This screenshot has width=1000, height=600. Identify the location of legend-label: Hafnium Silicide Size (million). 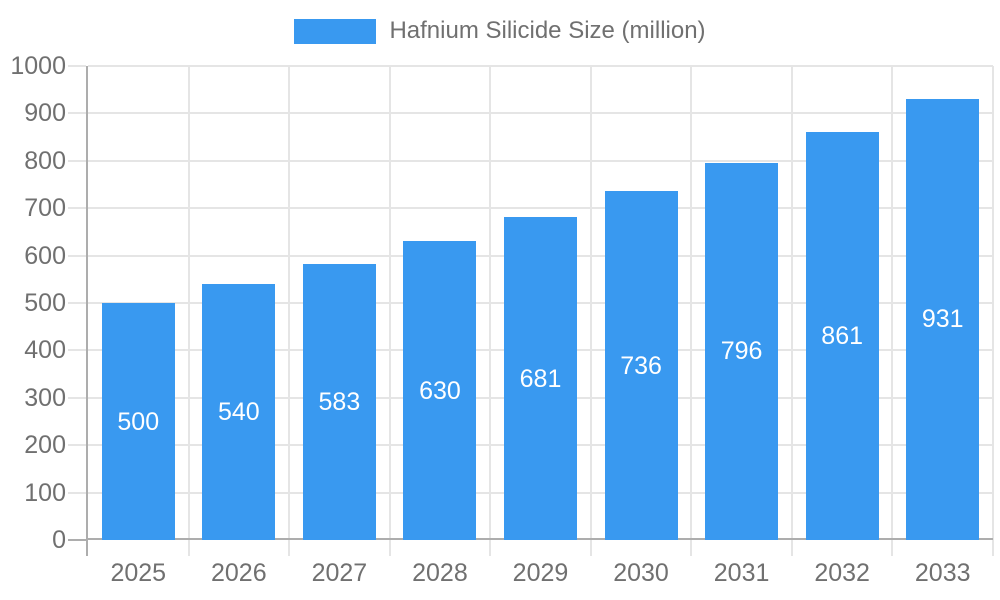
(547, 30).